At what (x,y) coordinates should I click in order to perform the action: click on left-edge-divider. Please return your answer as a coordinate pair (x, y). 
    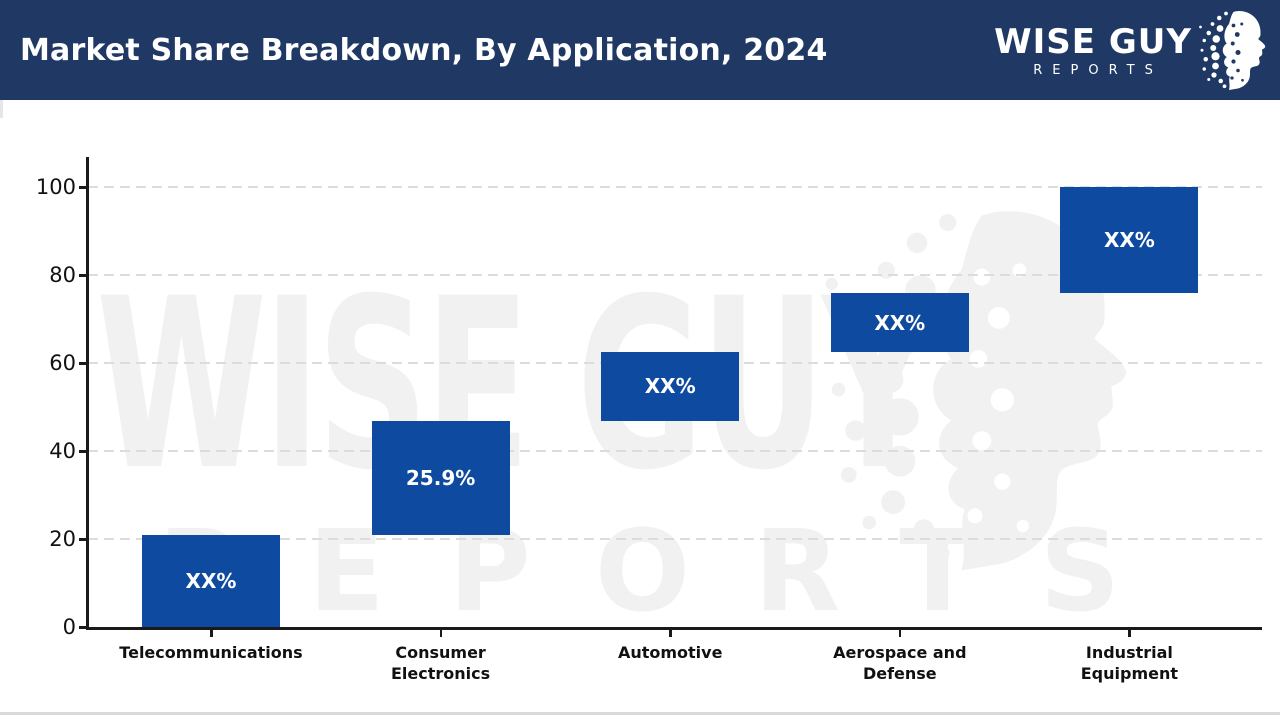
    Looking at the image, I should click on (1, 109).